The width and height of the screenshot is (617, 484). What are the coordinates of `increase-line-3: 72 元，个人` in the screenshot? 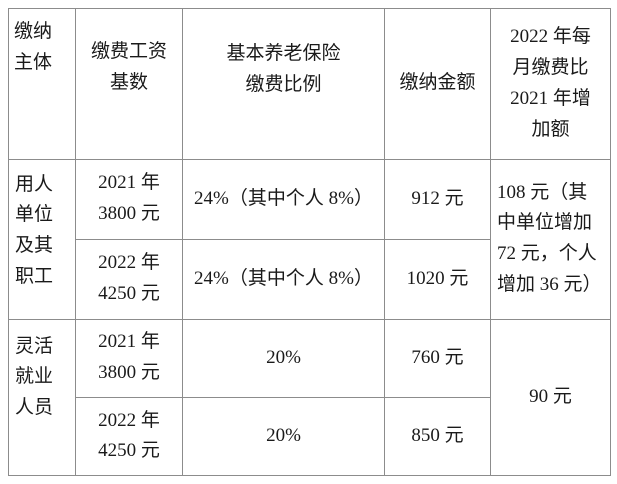 It's located at (547, 254).